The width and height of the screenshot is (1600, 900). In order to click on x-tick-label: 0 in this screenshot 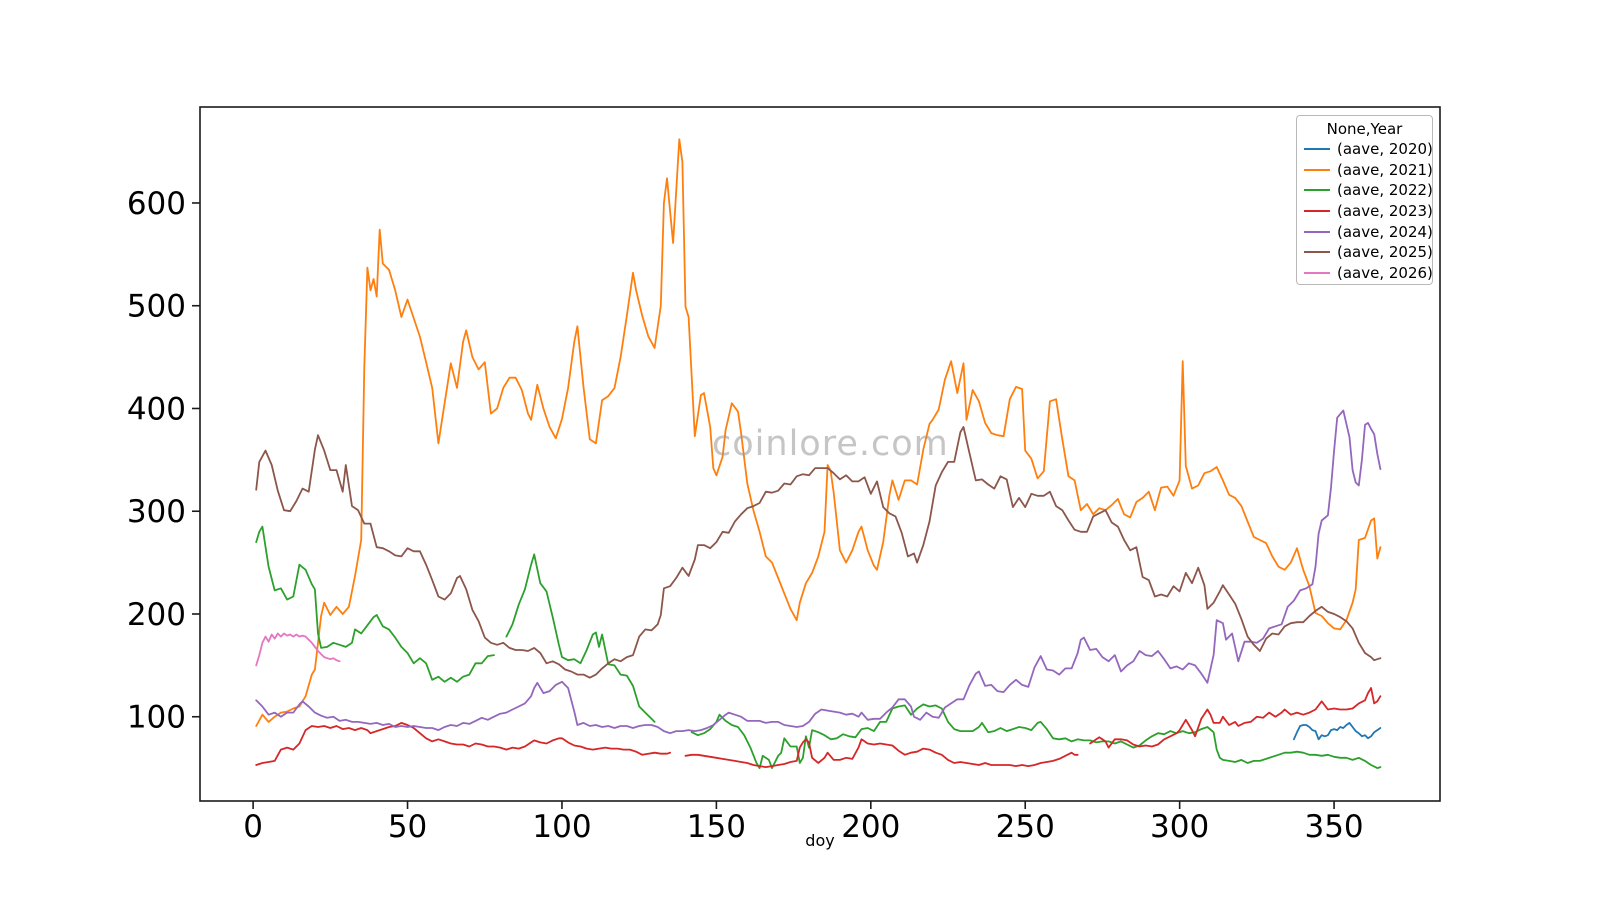, I will do `click(253, 827)`.